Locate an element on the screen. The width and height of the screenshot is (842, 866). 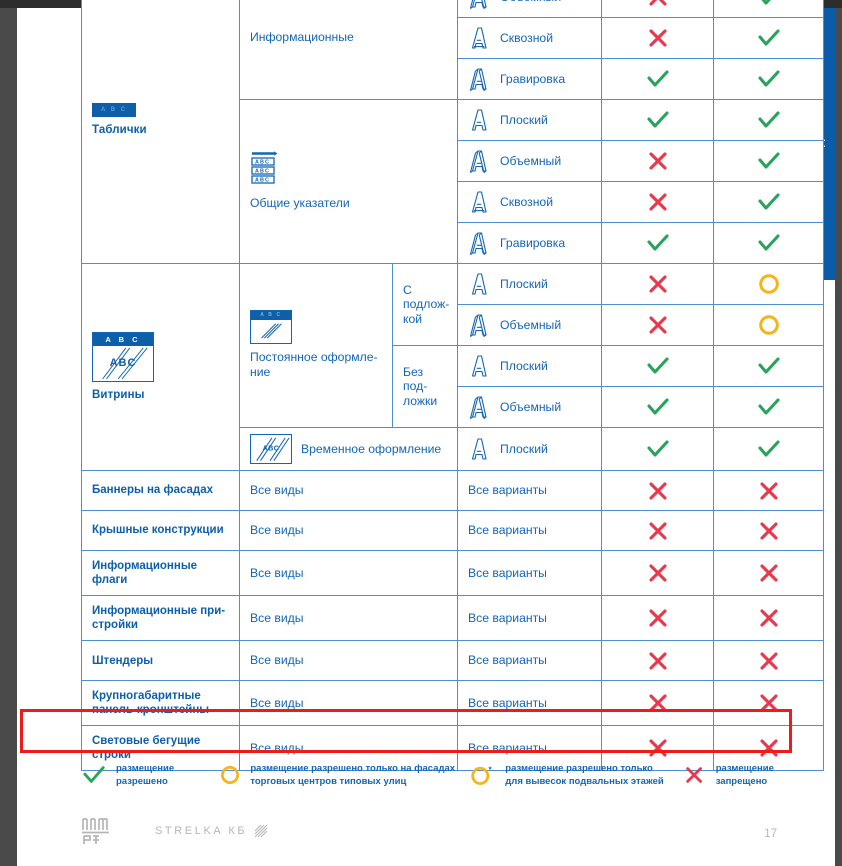
execution-cell: Гравировка is located at coordinates (529, 79).